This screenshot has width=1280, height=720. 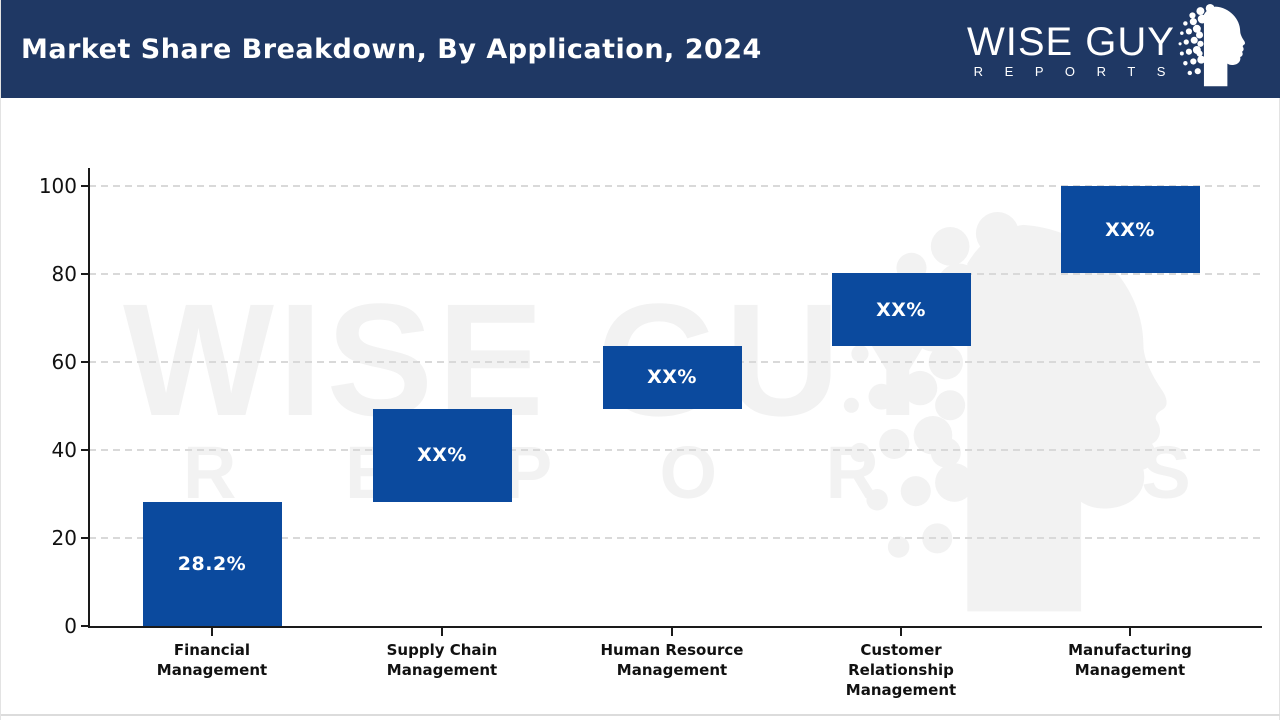 I want to click on brand-name: WISE GUY, so click(x=1070, y=42).